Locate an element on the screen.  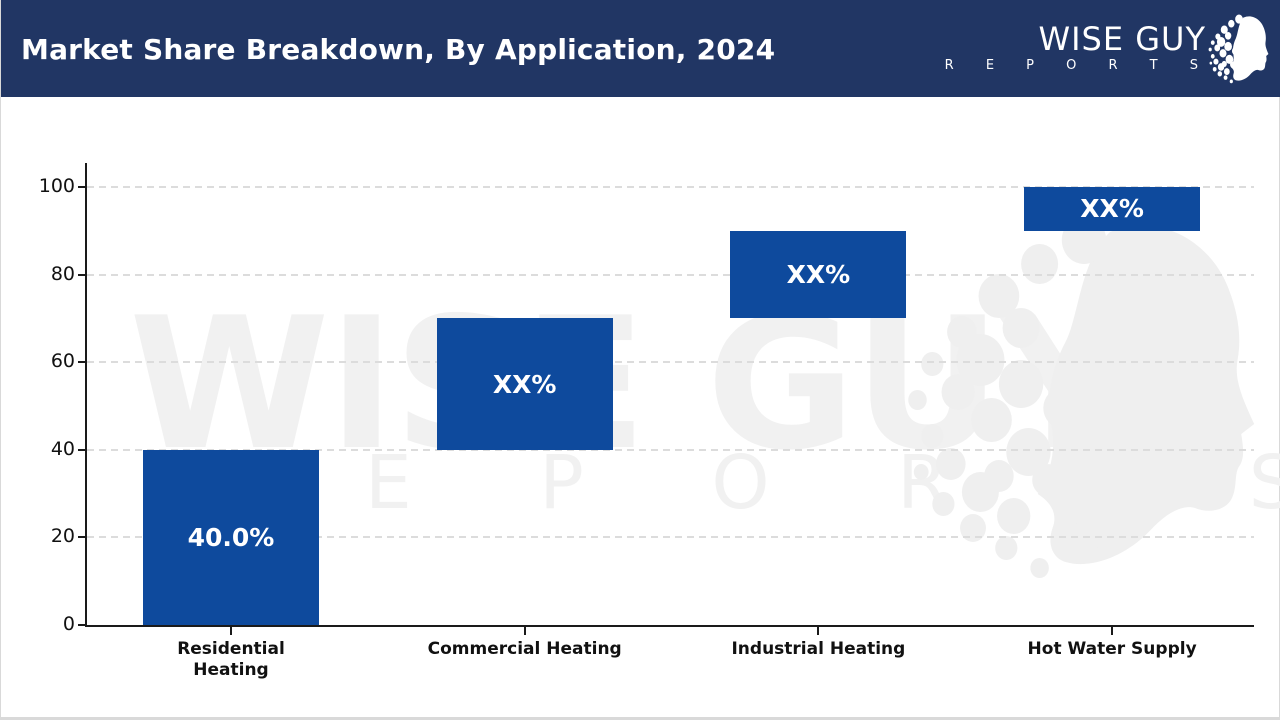
bar-residential-heating: 40.0% is located at coordinates (231, 537).